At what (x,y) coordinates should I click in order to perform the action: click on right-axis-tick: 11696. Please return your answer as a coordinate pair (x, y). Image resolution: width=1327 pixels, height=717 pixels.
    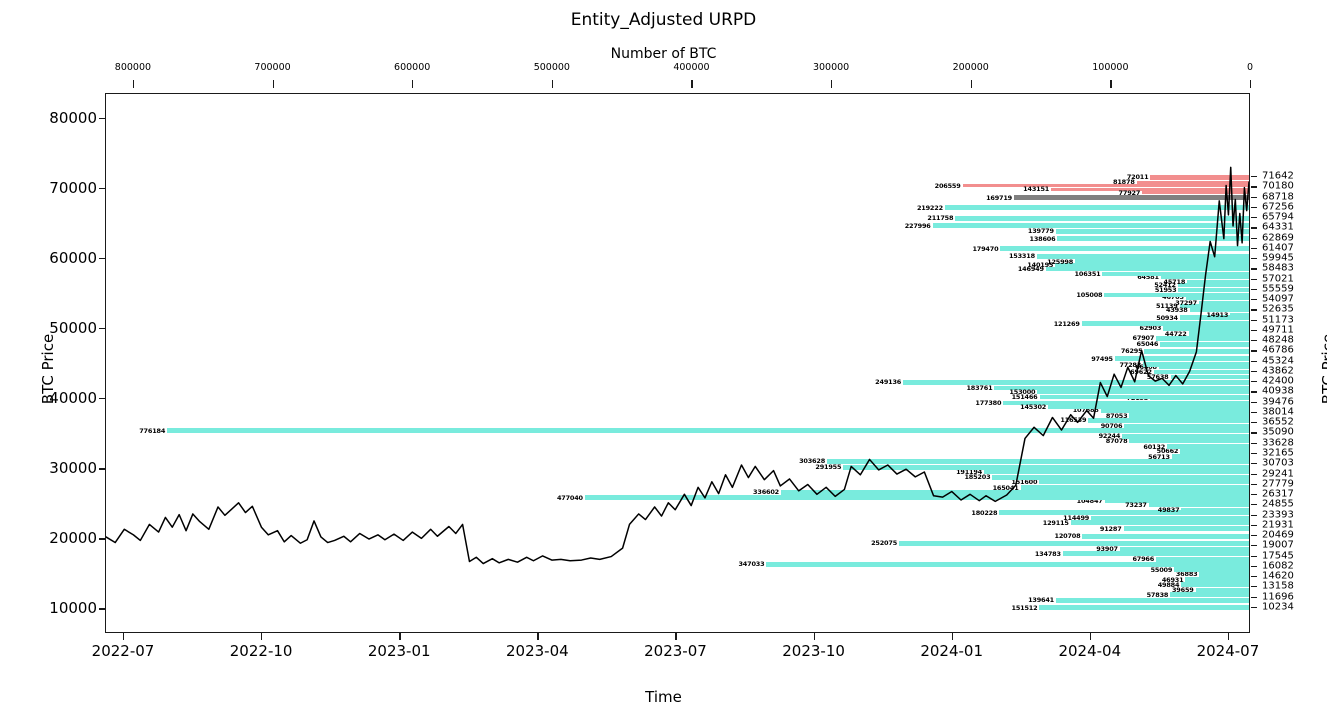
    Looking at the image, I should click on (1278, 597).